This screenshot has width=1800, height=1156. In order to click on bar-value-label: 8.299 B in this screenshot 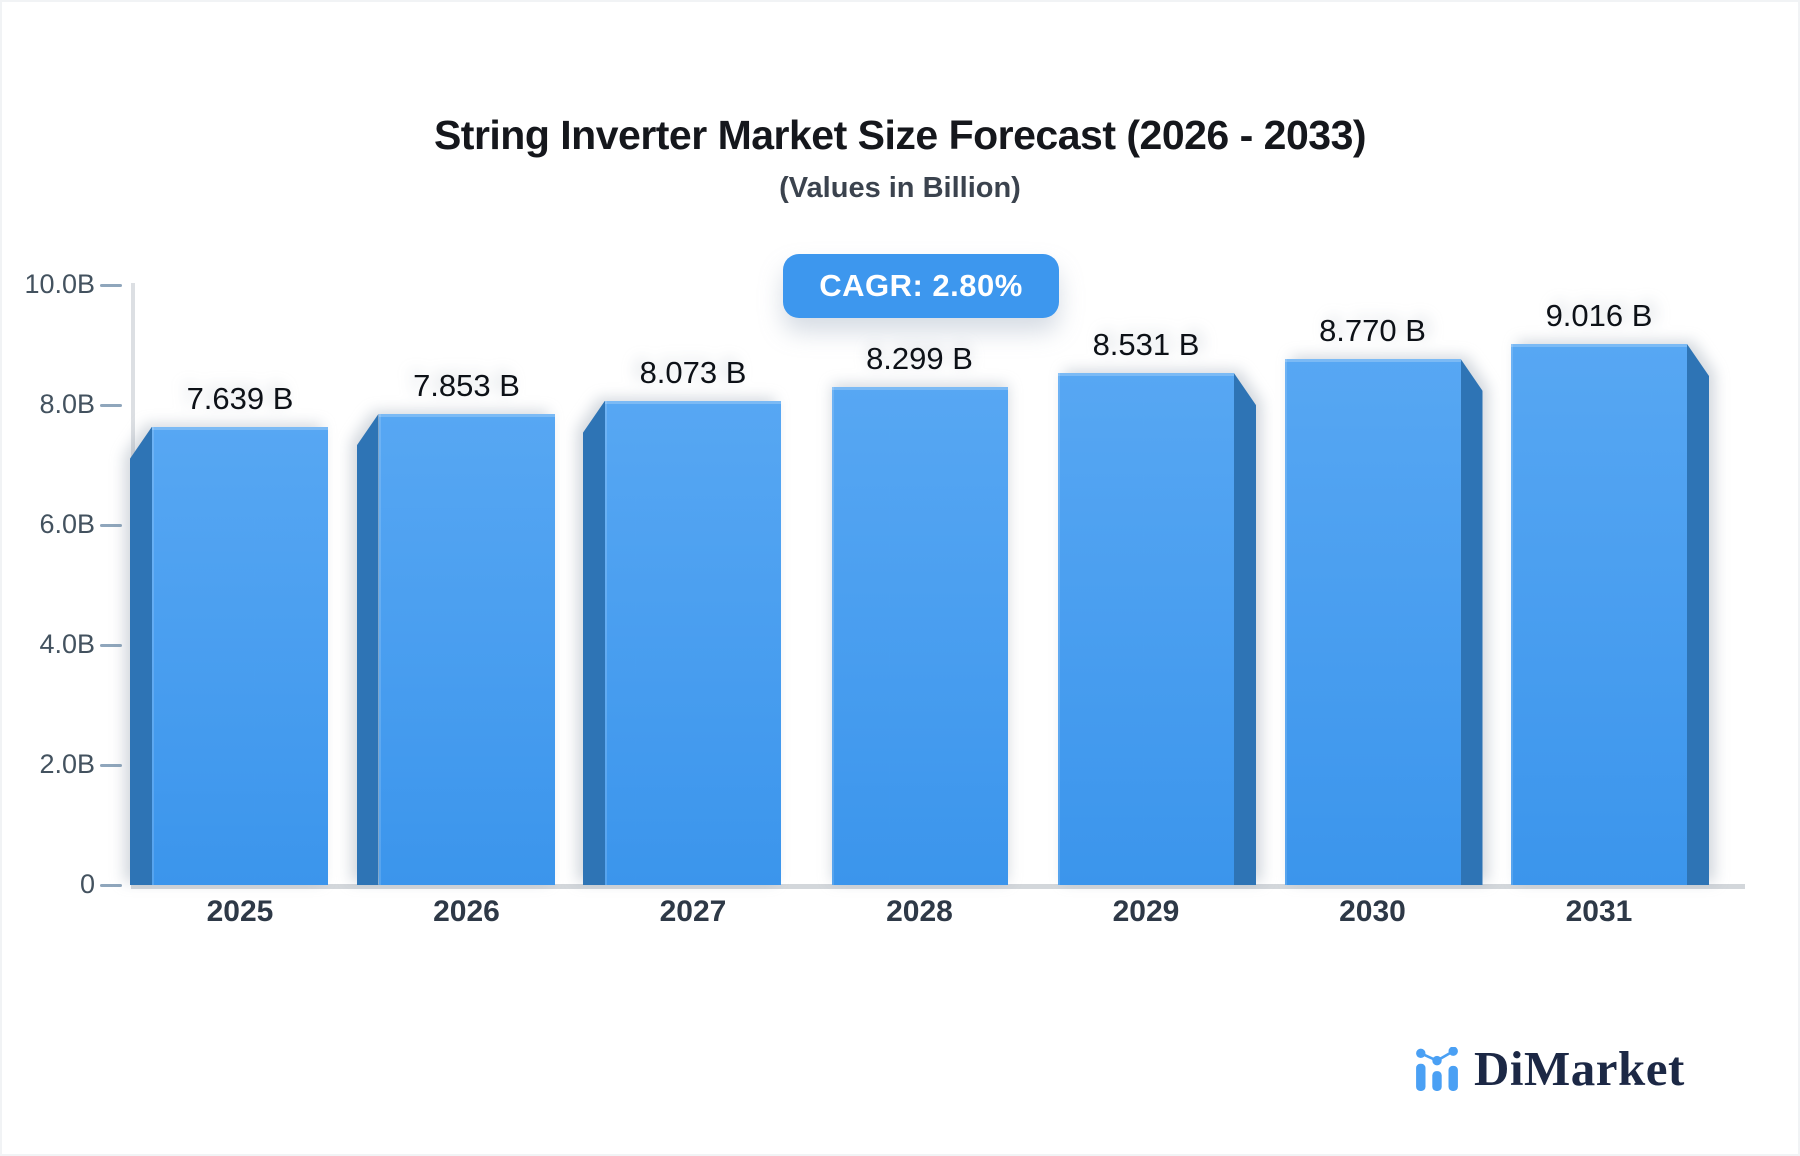, I will do `click(919, 359)`.